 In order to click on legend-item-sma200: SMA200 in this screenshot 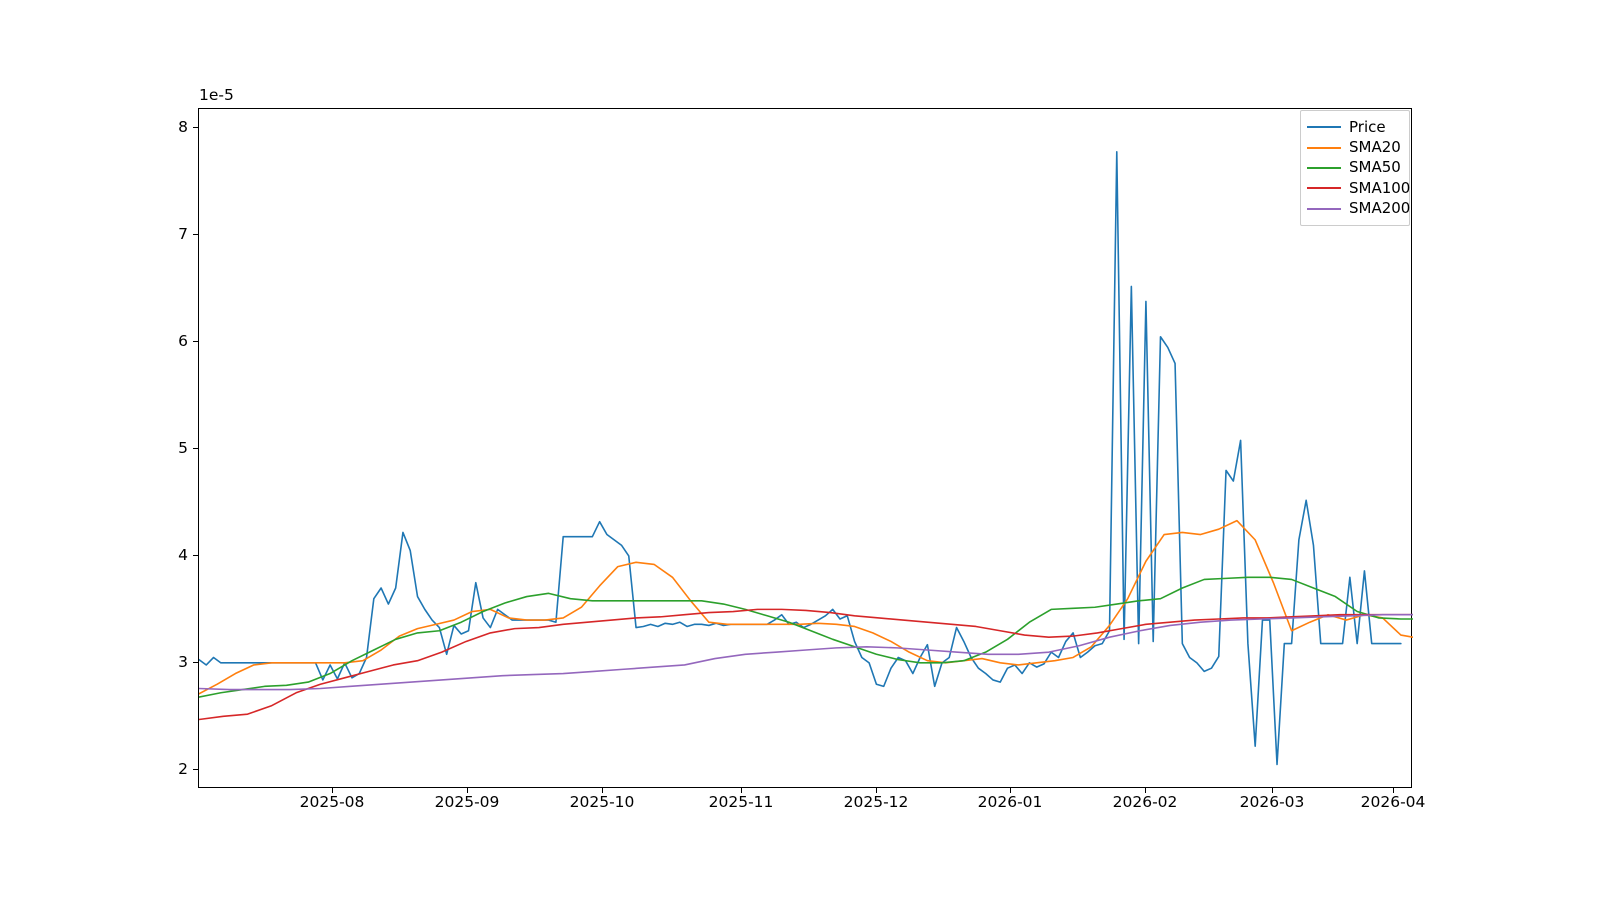, I will do `click(1358, 209)`.